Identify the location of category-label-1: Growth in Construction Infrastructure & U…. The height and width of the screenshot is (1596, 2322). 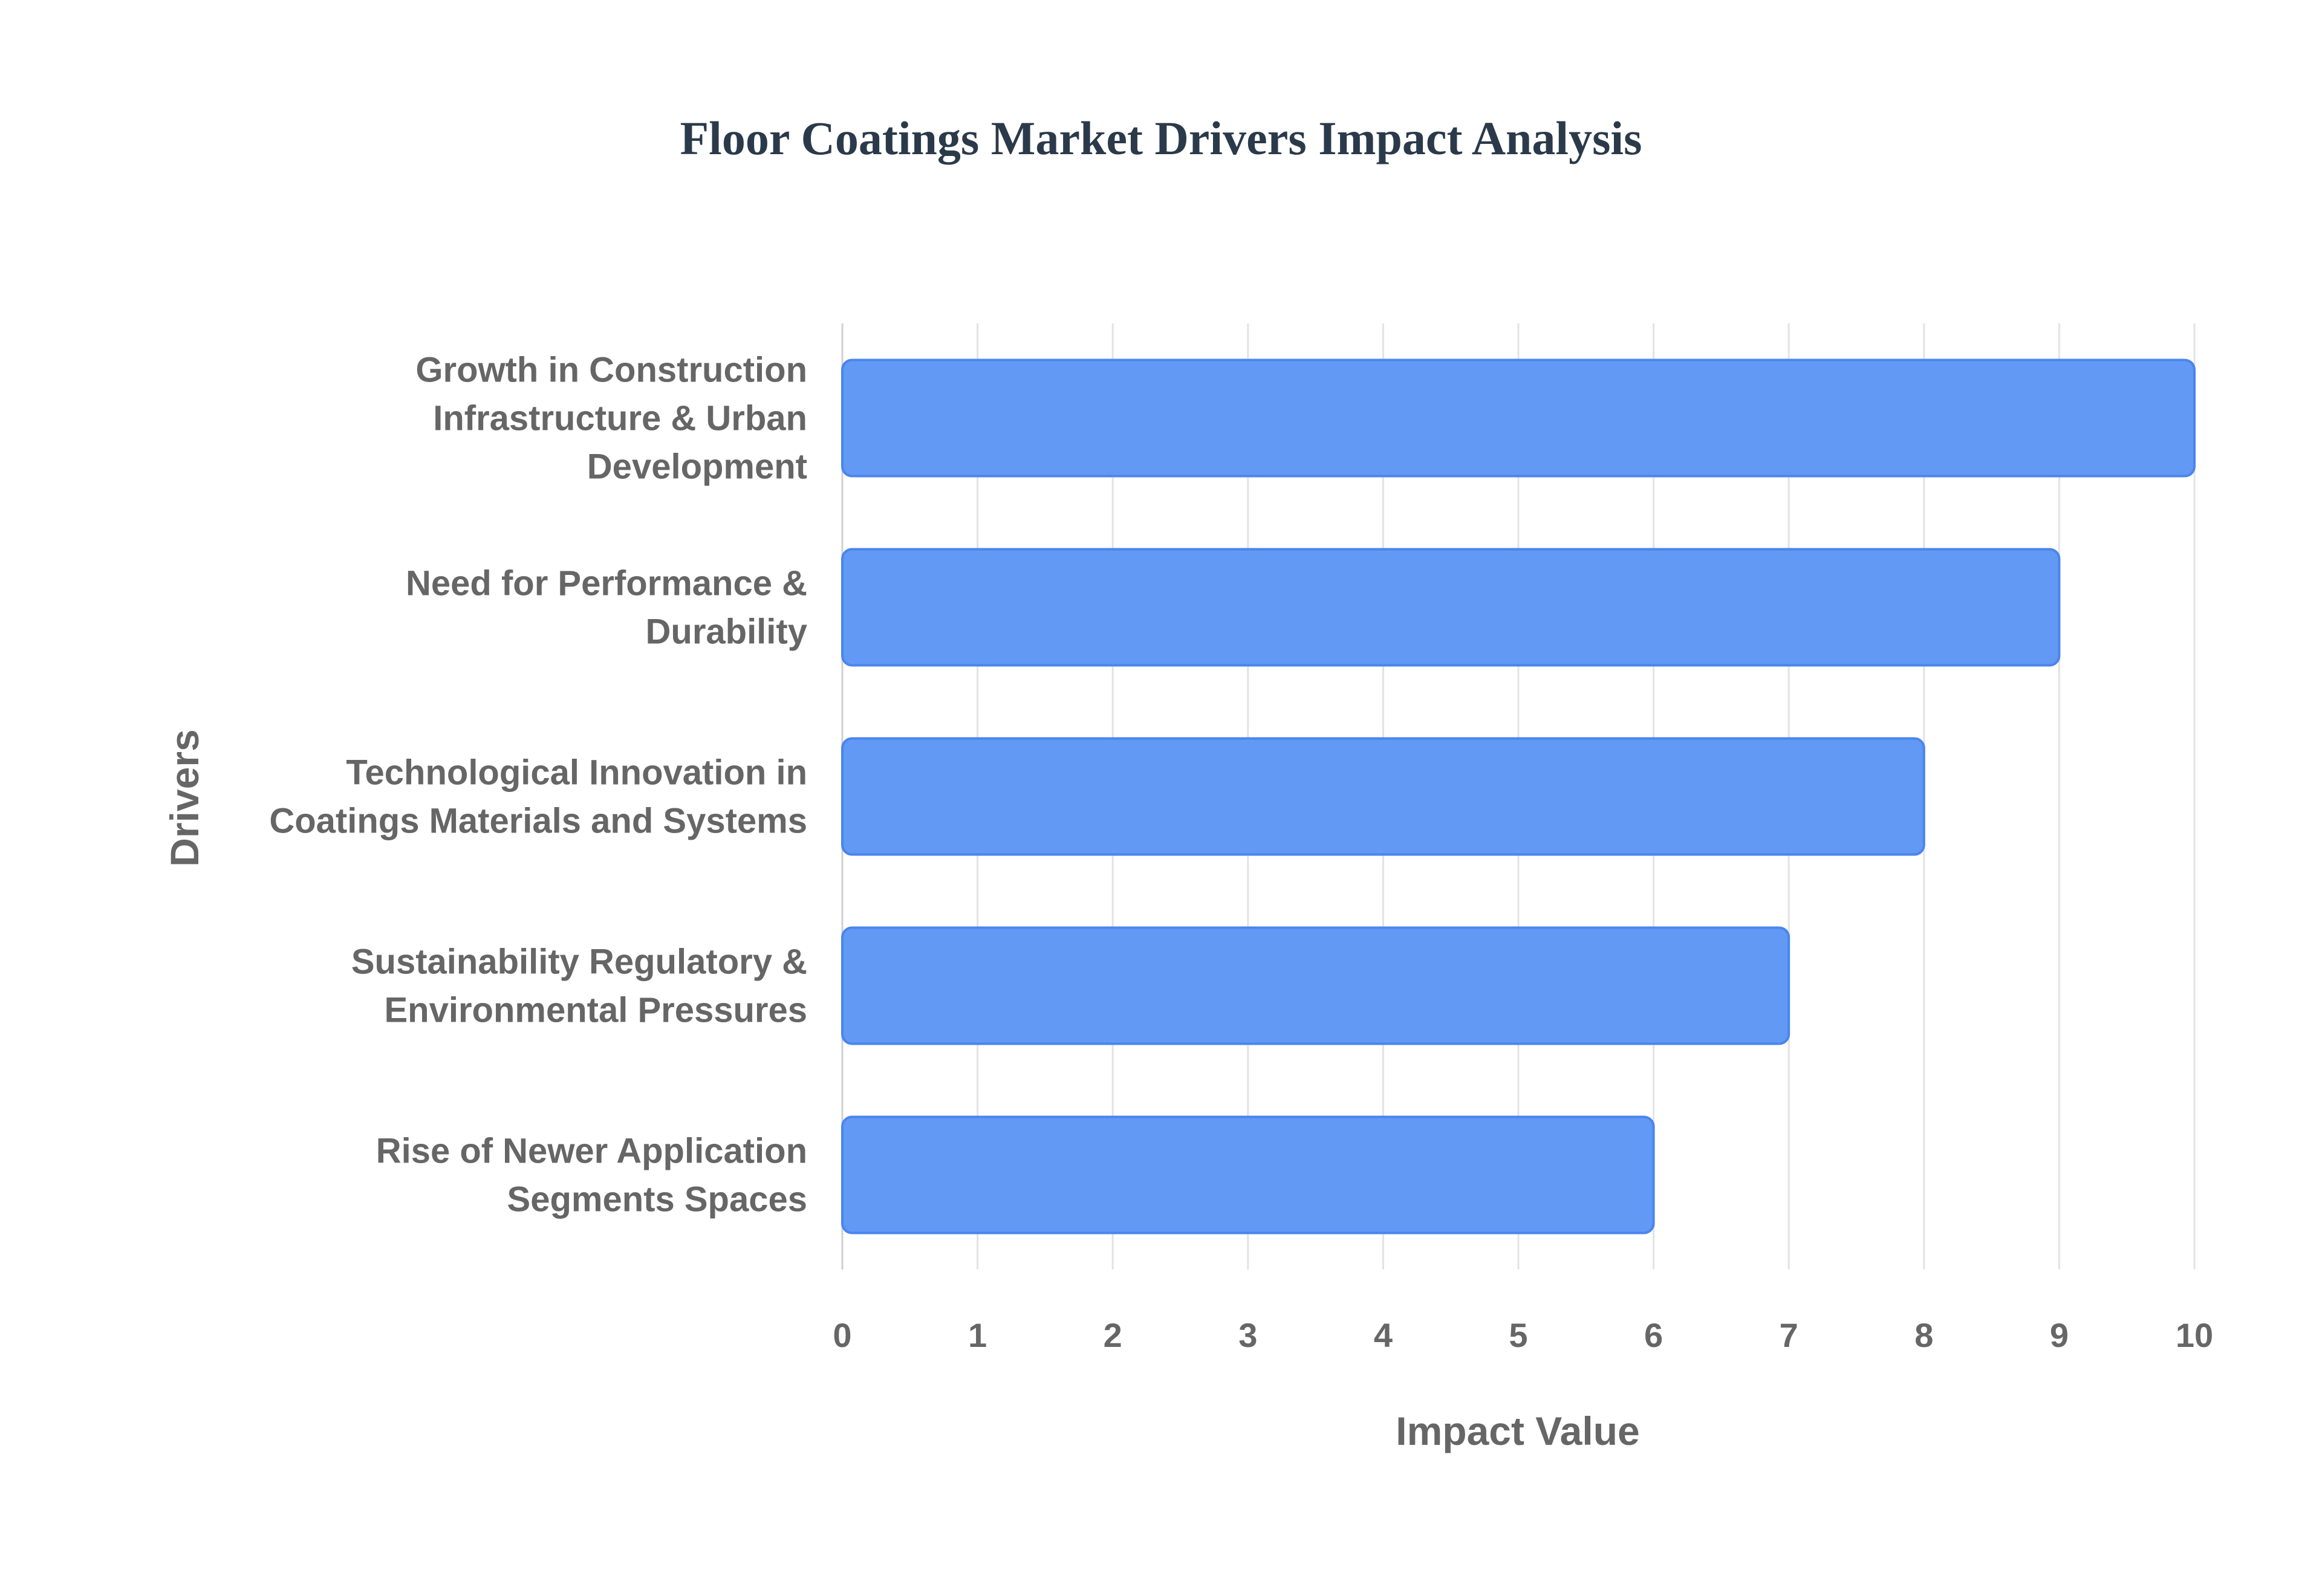
(611, 419).